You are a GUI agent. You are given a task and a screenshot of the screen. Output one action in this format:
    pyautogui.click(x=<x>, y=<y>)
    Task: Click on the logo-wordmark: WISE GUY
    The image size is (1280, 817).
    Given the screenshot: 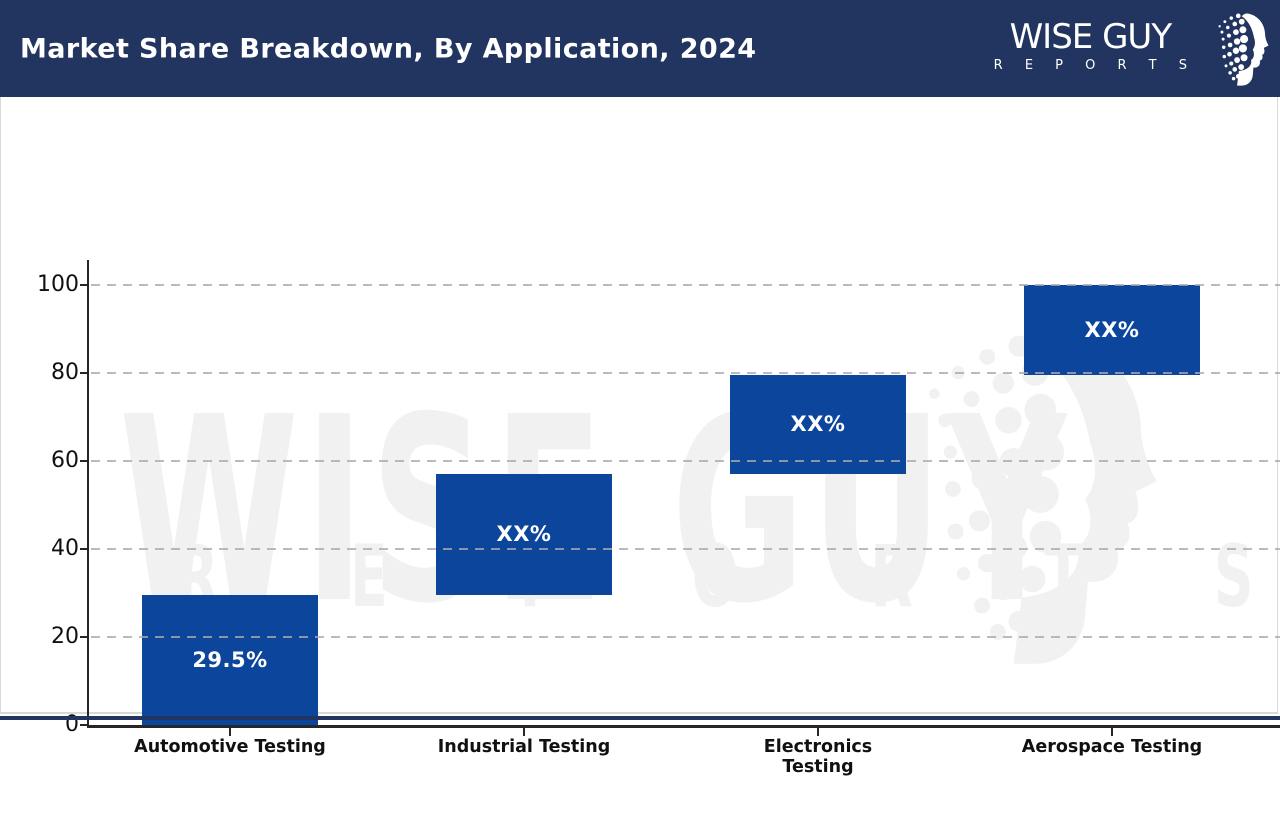 What is the action you would take?
    pyautogui.click(x=1091, y=37)
    